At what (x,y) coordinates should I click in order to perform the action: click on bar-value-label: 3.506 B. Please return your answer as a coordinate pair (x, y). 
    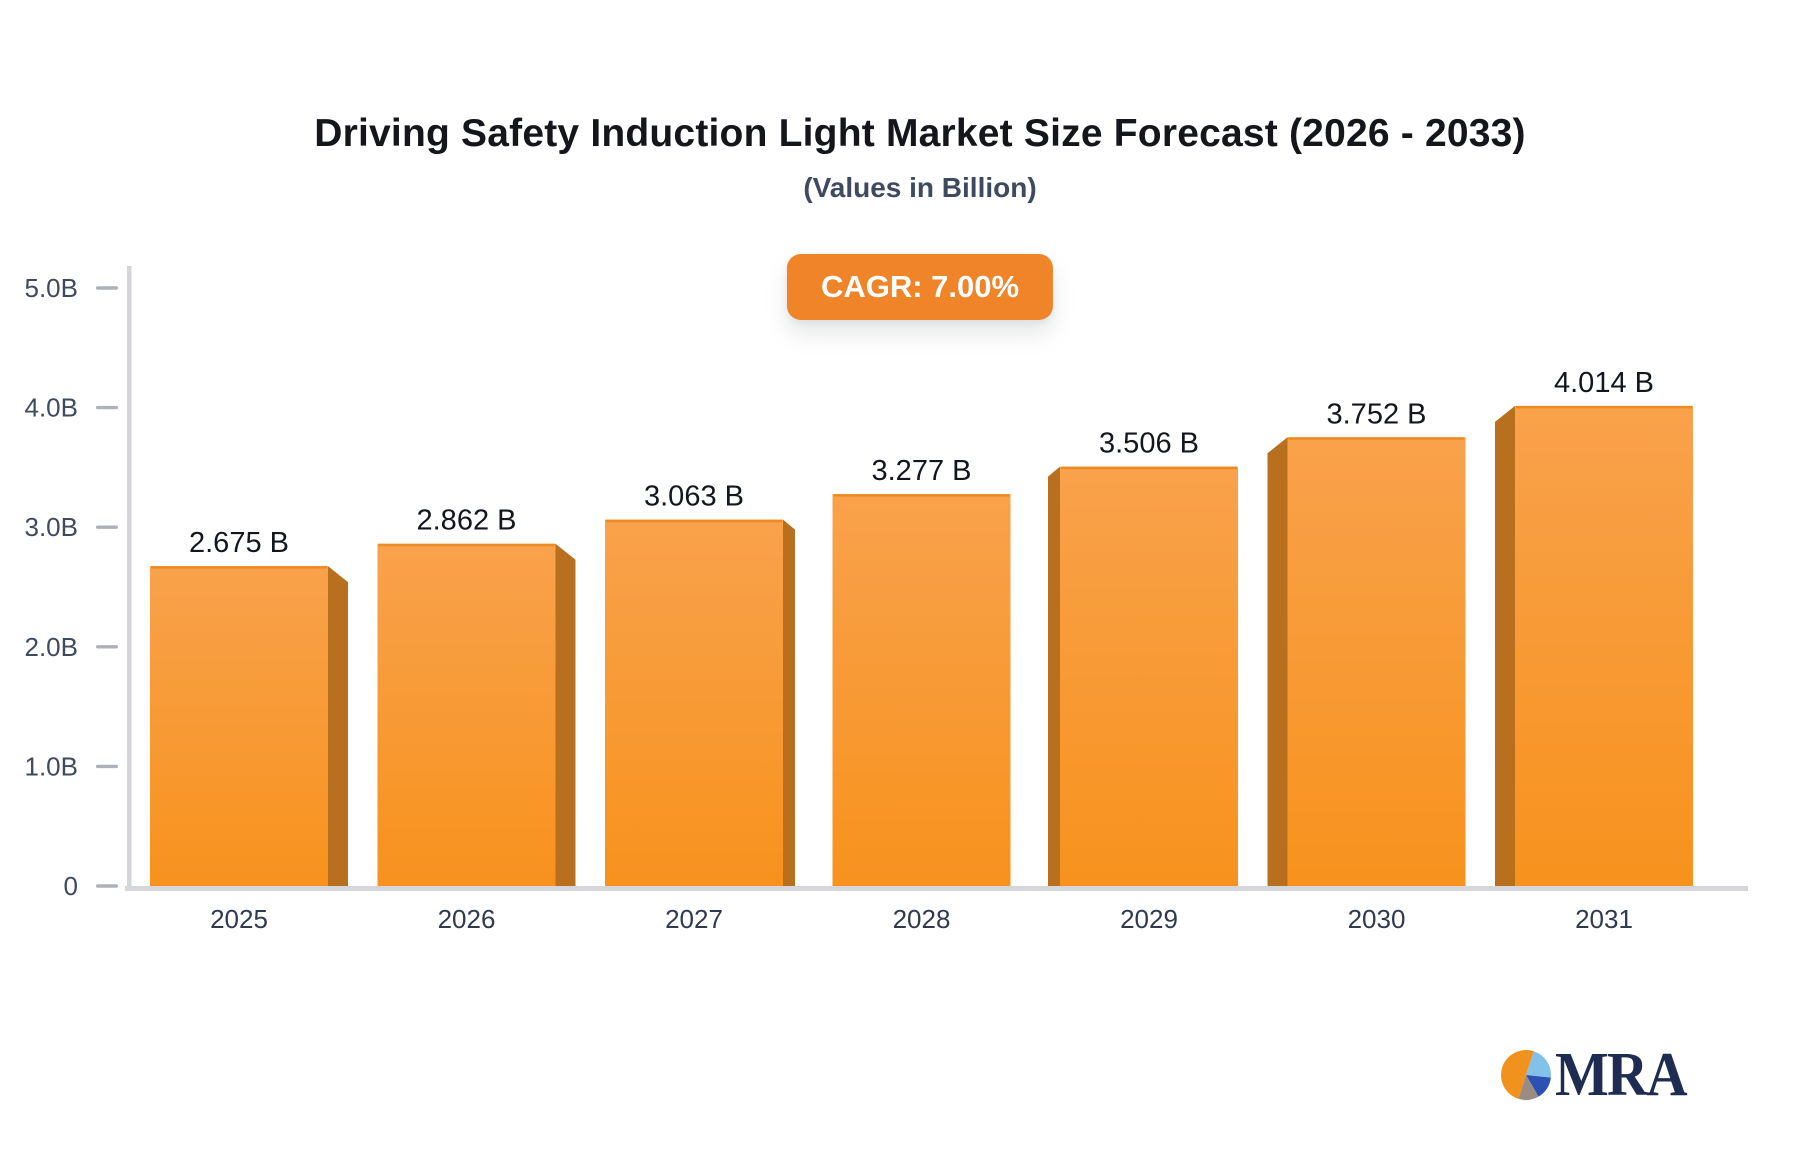
    Looking at the image, I should click on (1149, 444).